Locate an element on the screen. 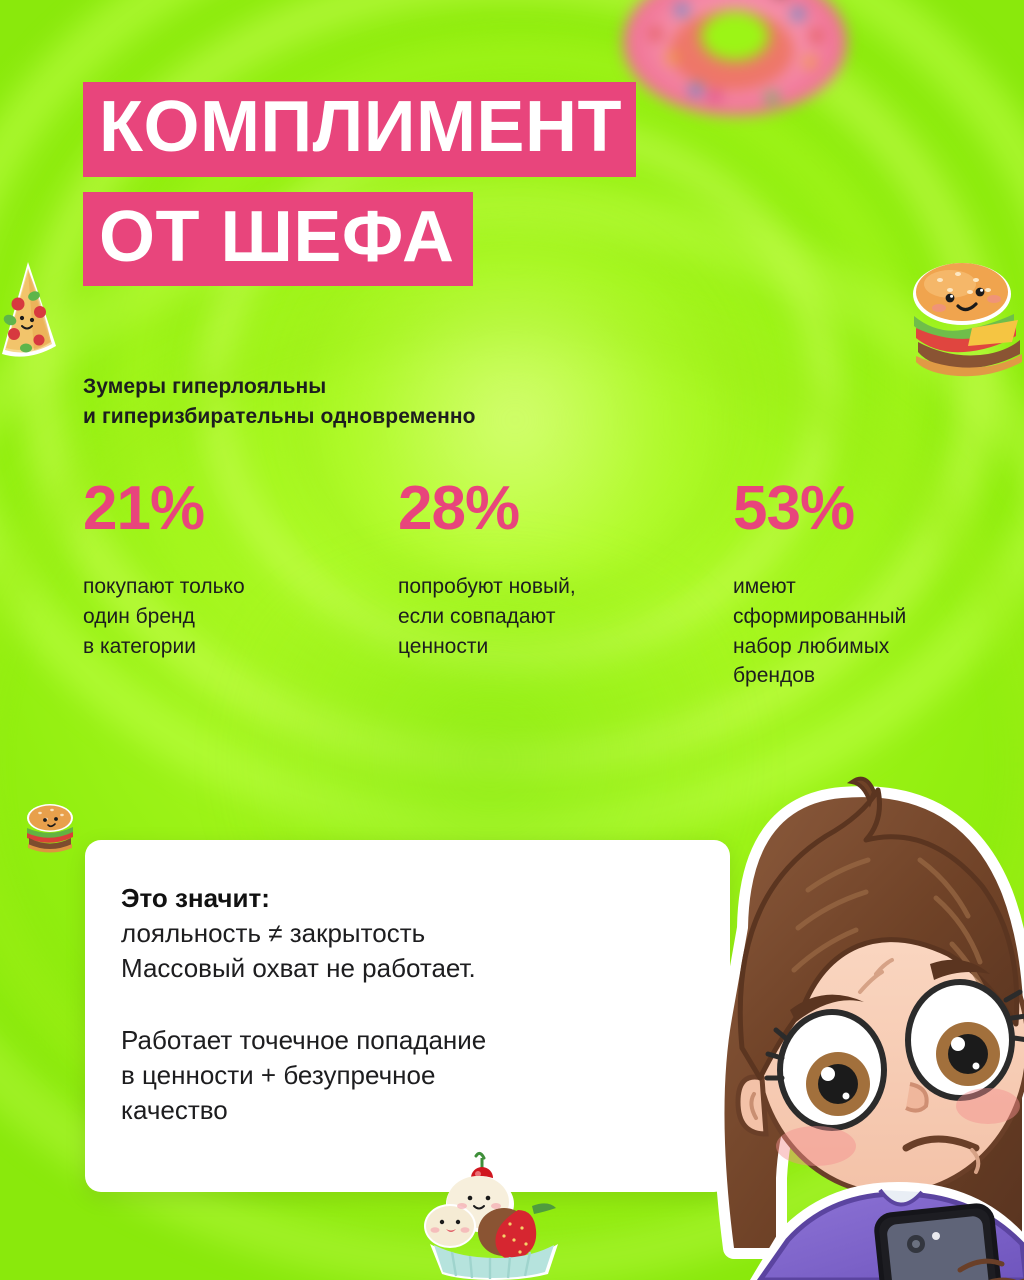 The image size is (1024, 1280). stat-description-line: в категории is located at coordinates (139, 646).